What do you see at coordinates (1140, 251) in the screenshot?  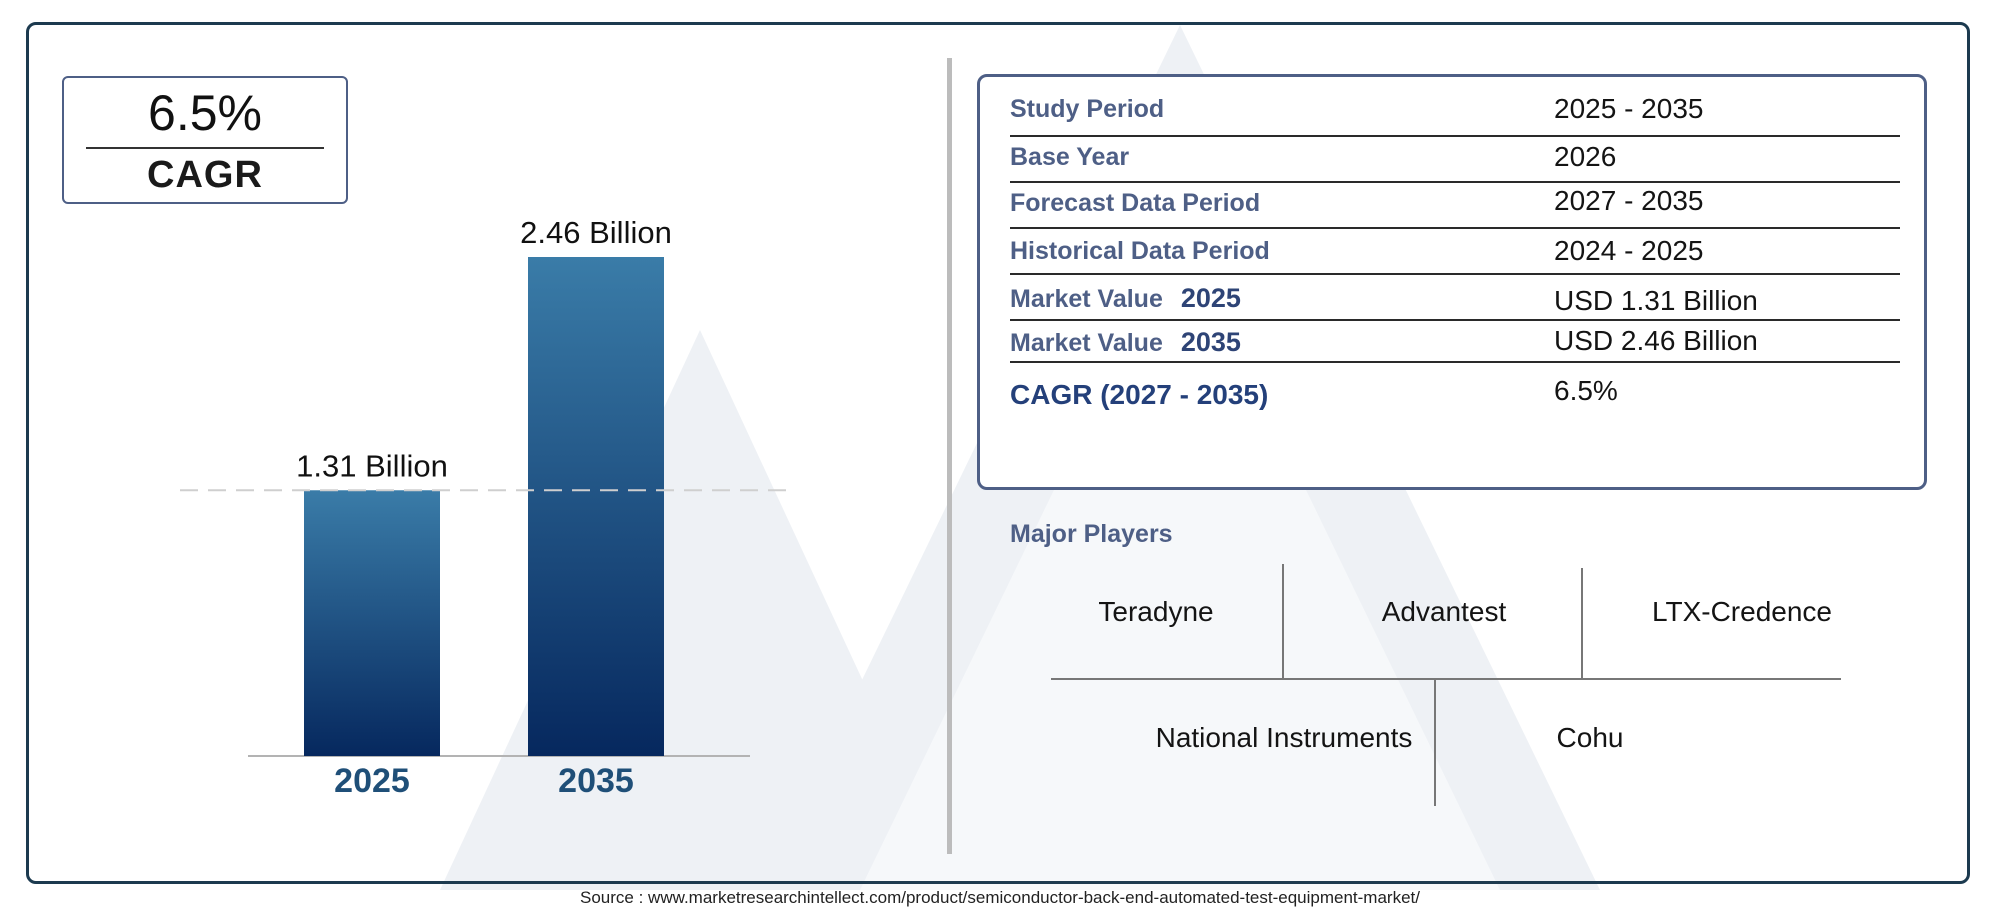 I see `info-label: Historical Data Period` at bounding box center [1140, 251].